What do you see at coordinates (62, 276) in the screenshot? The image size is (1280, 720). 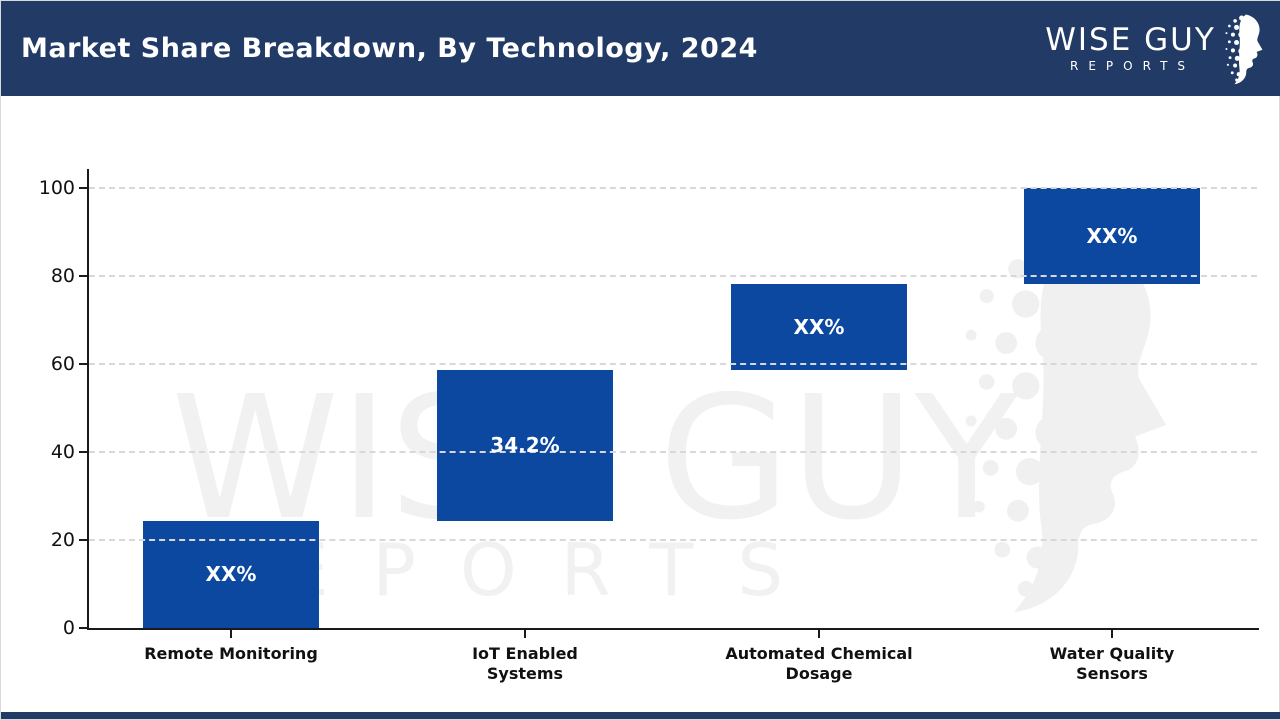 I see `y-tick-label-80: 80` at bounding box center [62, 276].